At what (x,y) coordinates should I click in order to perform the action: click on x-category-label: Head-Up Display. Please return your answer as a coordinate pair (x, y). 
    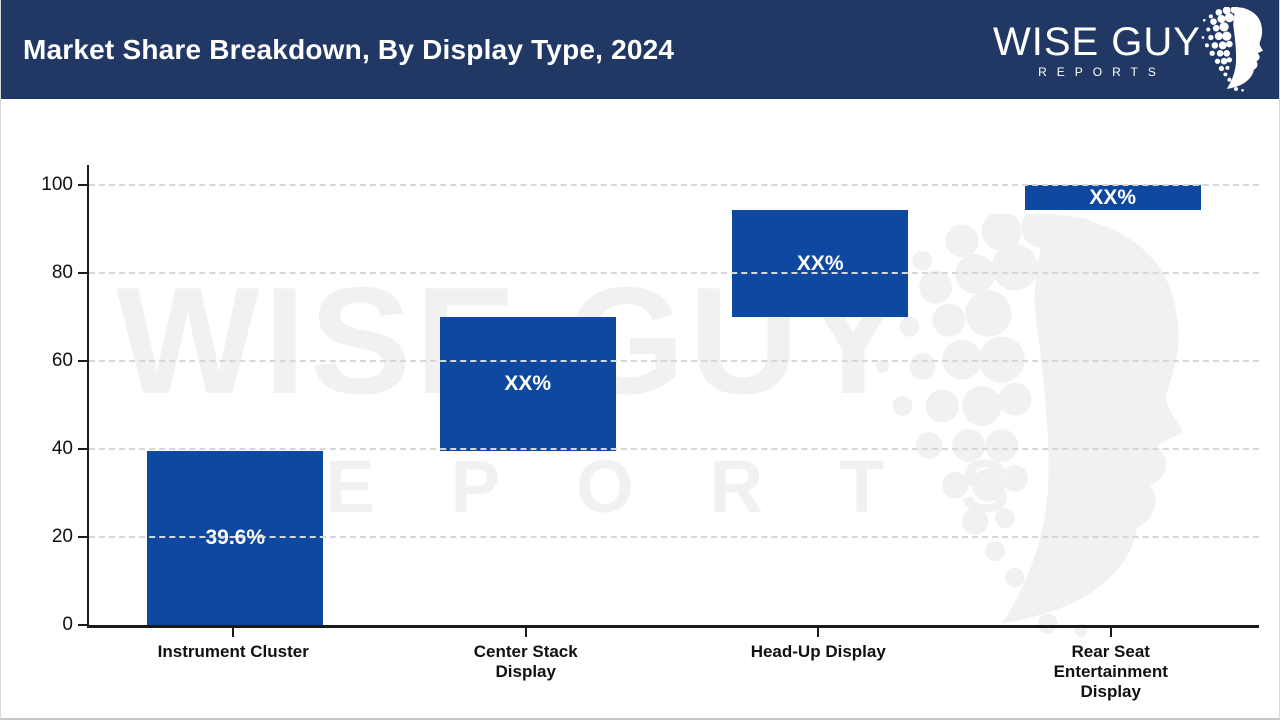
    Looking at the image, I should click on (818, 651).